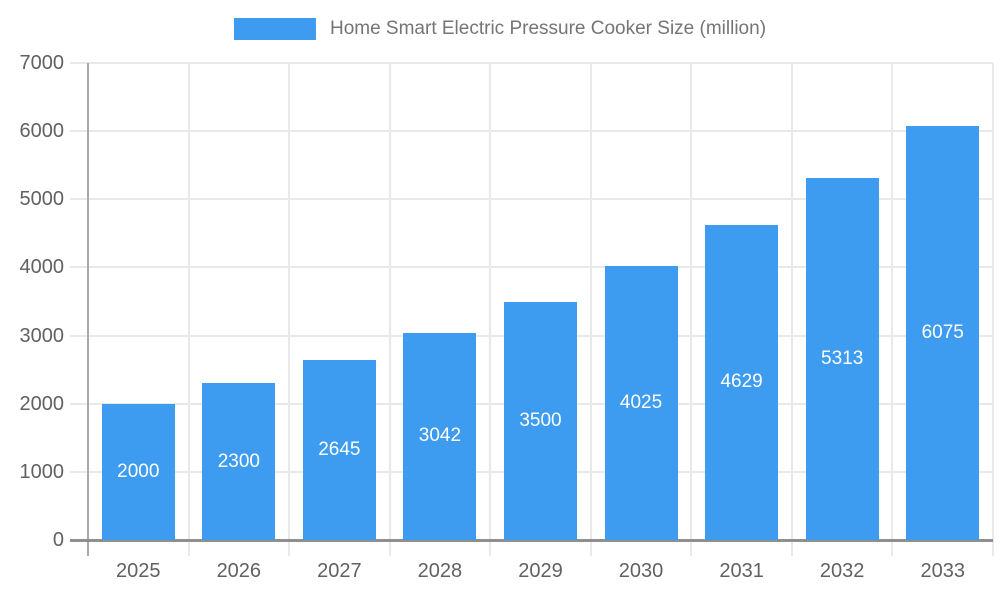 Image resolution: width=1000 pixels, height=600 pixels. I want to click on y-tick-label: 7000, so click(42, 63).